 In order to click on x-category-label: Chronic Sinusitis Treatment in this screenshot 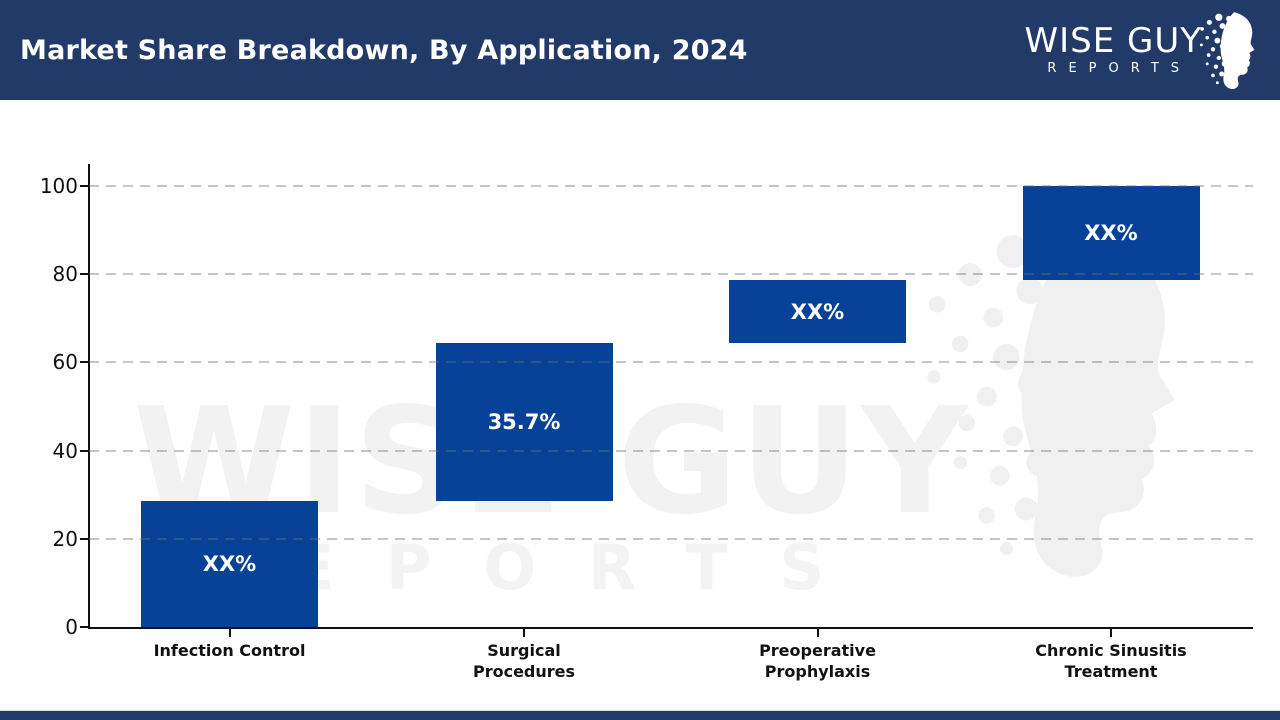, I will do `click(1111, 661)`.